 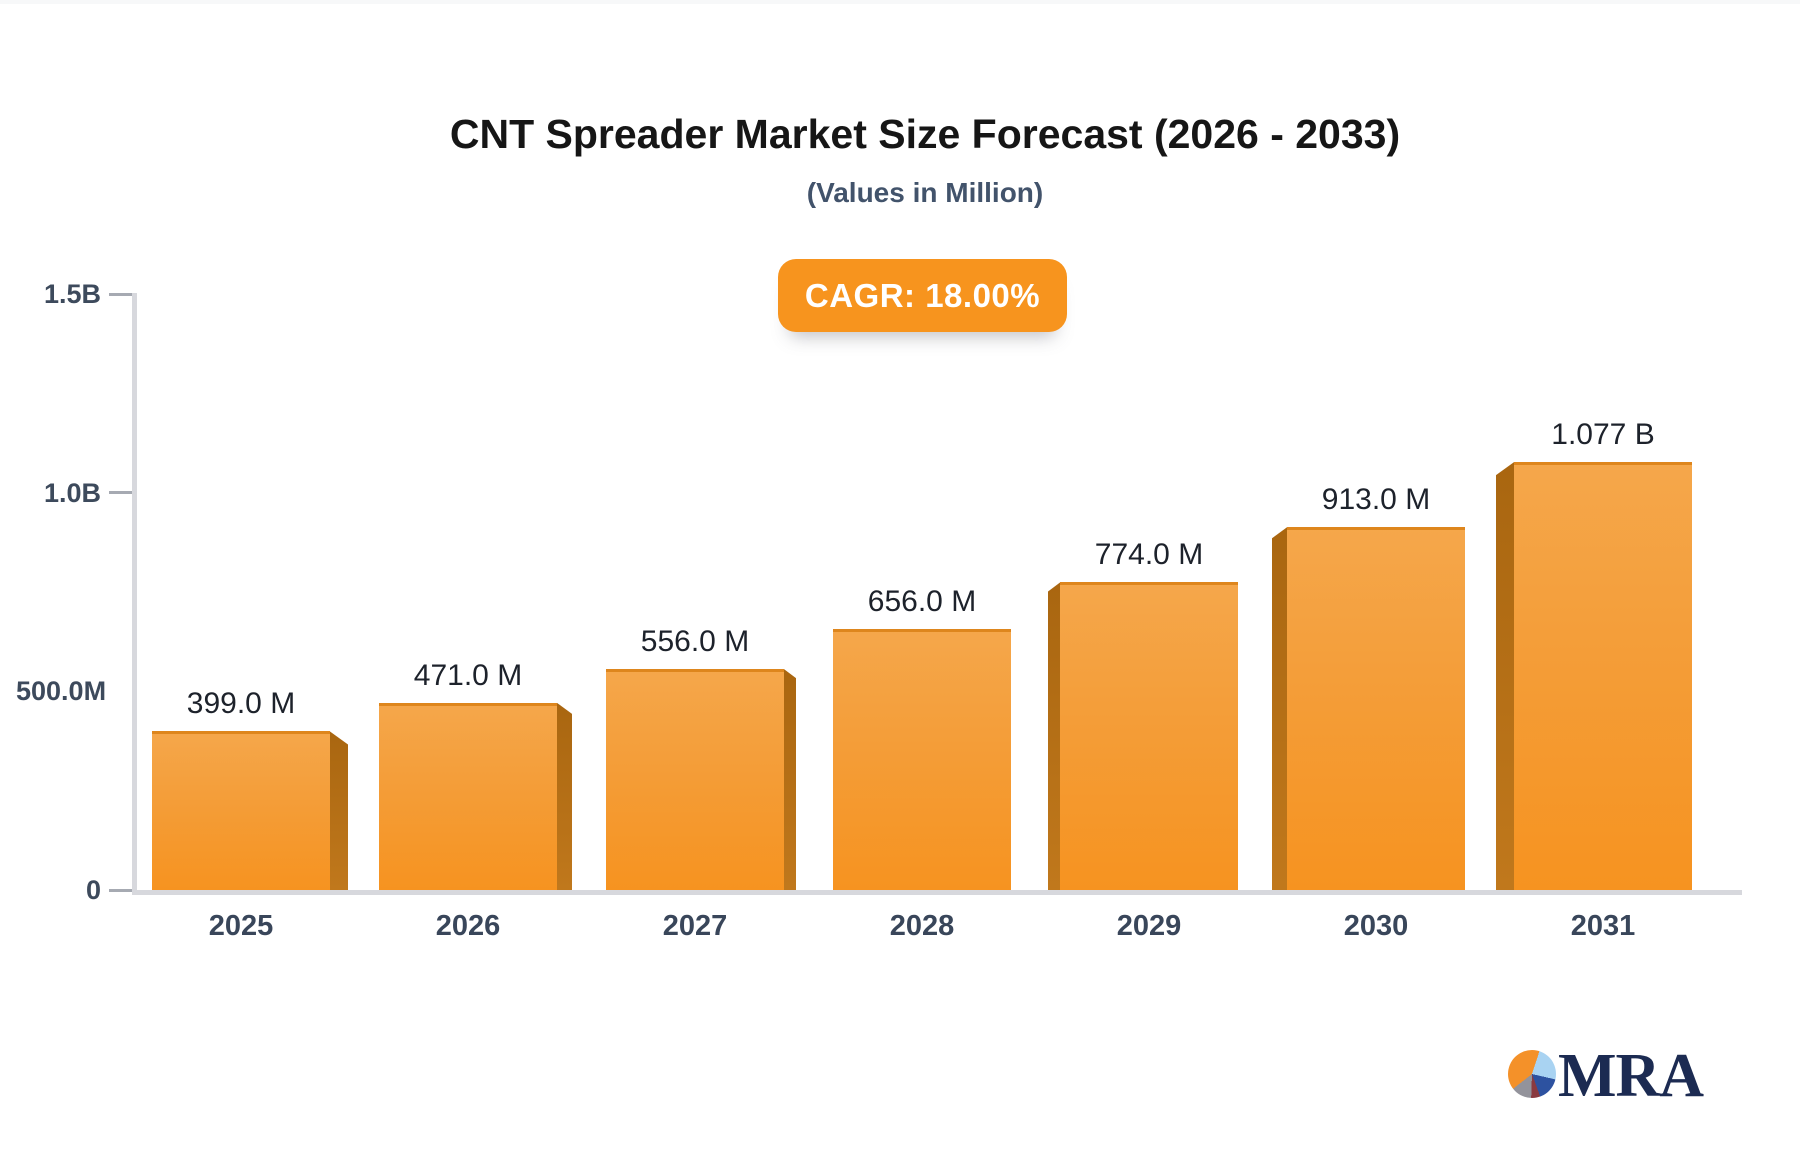 I want to click on chart-subtitle: (Values in Million), so click(x=925, y=192).